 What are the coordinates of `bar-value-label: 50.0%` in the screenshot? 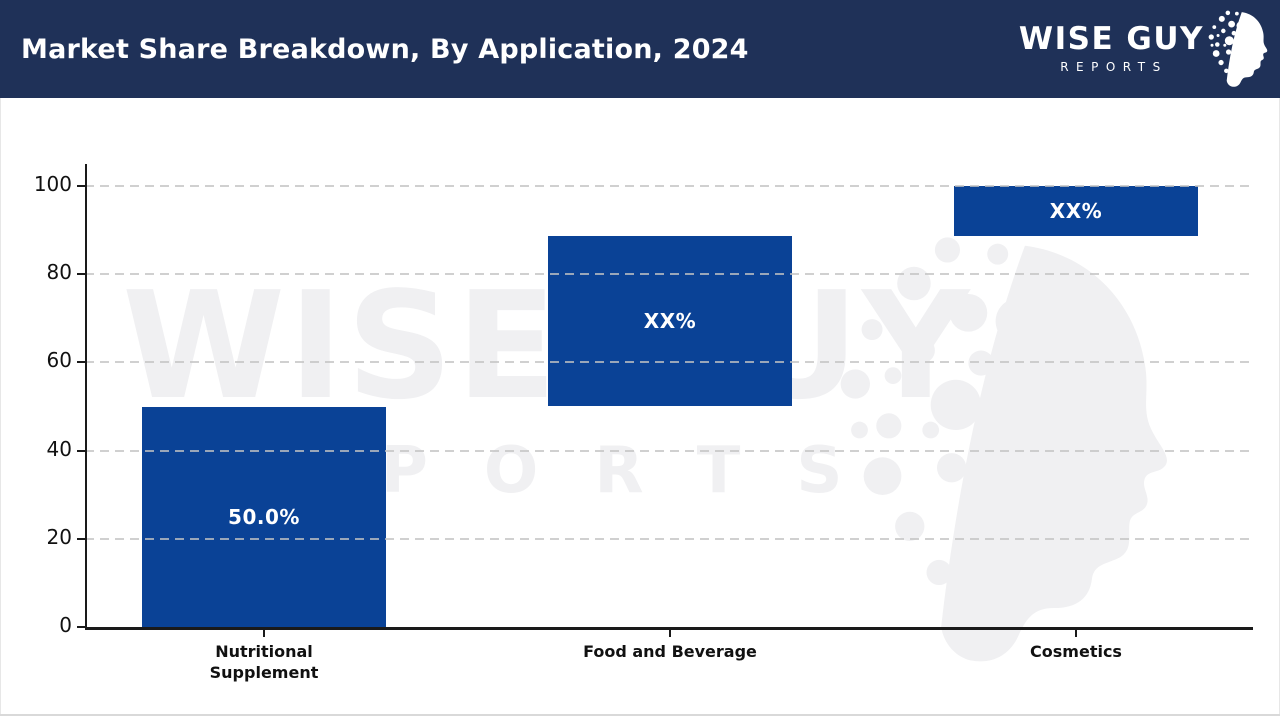 It's located at (264, 516).